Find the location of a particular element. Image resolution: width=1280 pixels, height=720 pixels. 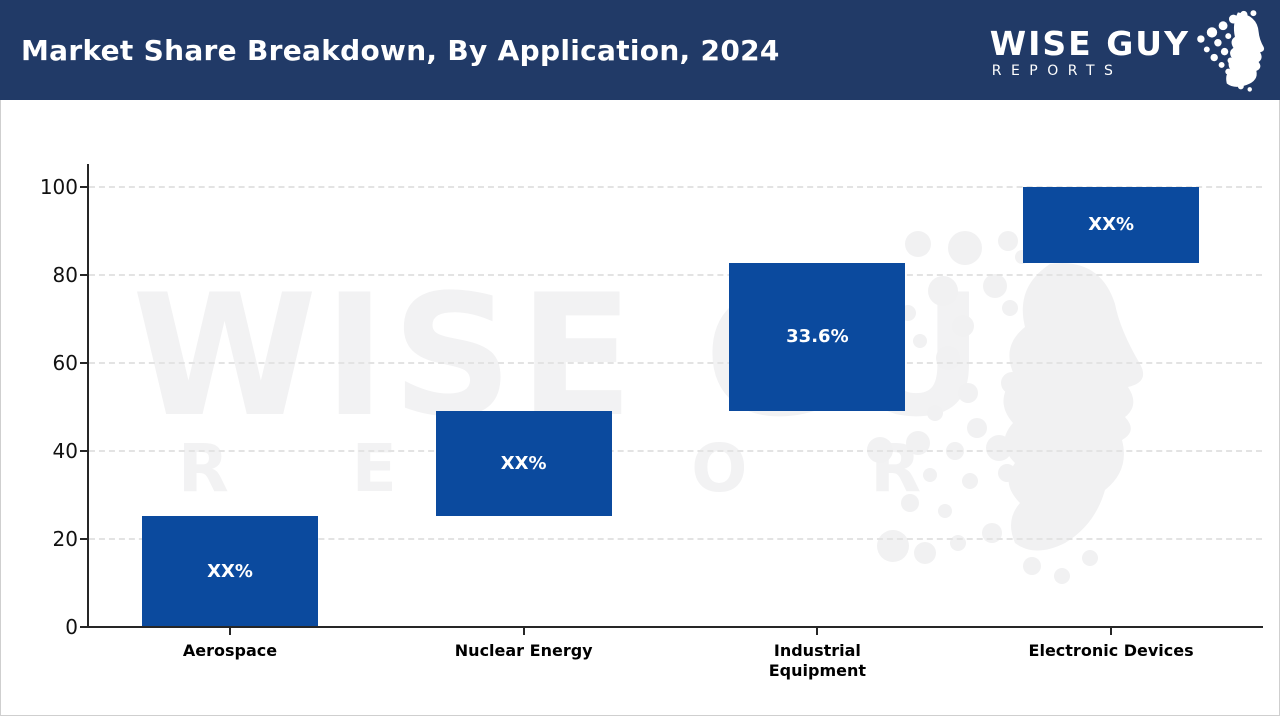

y-tick-label: 80 is located at coordinates (65, 275).